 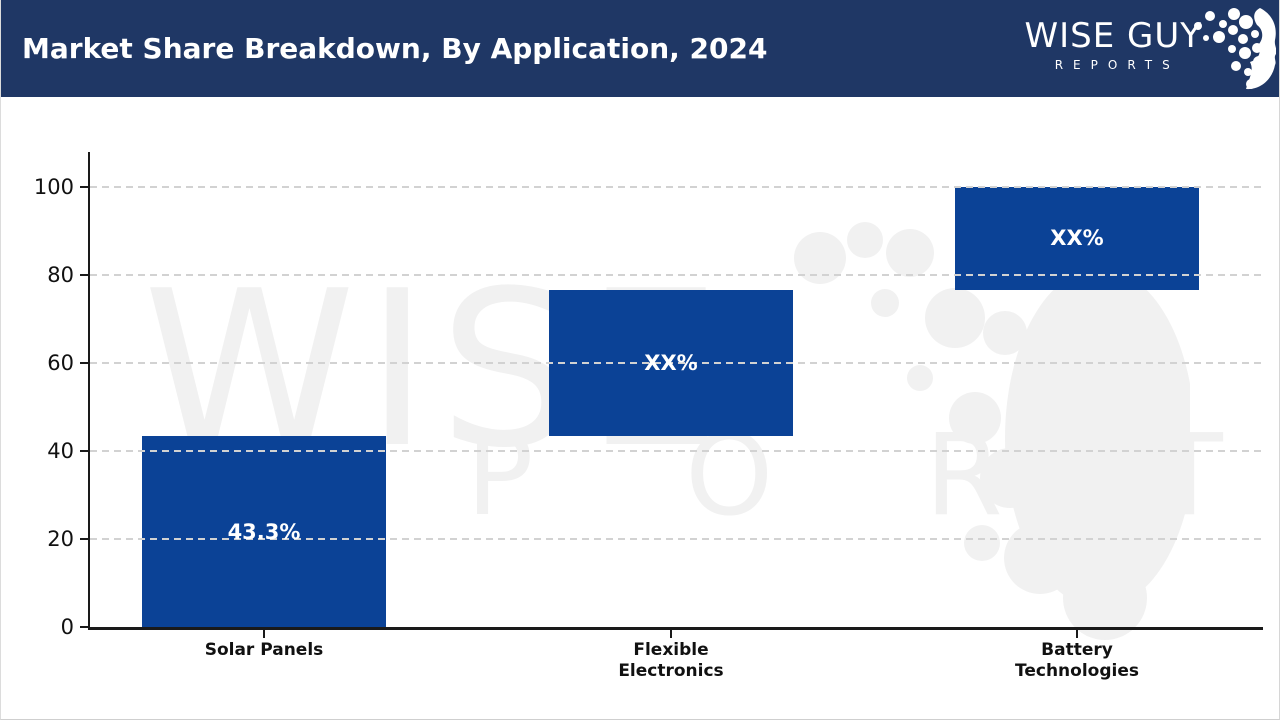 I want to click on category-label-flexible-electronics: Flexible Electronics, so click(x=671, y=661).